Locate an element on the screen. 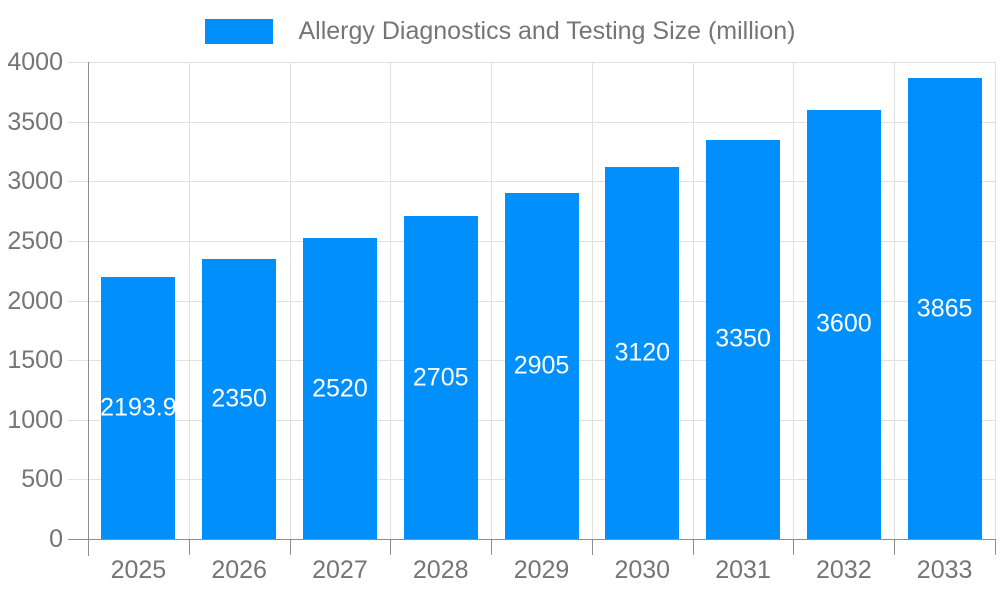 This screenshot has width=1000, height=600. x-tick-label: 2027 is located at coordinates (340, 570).